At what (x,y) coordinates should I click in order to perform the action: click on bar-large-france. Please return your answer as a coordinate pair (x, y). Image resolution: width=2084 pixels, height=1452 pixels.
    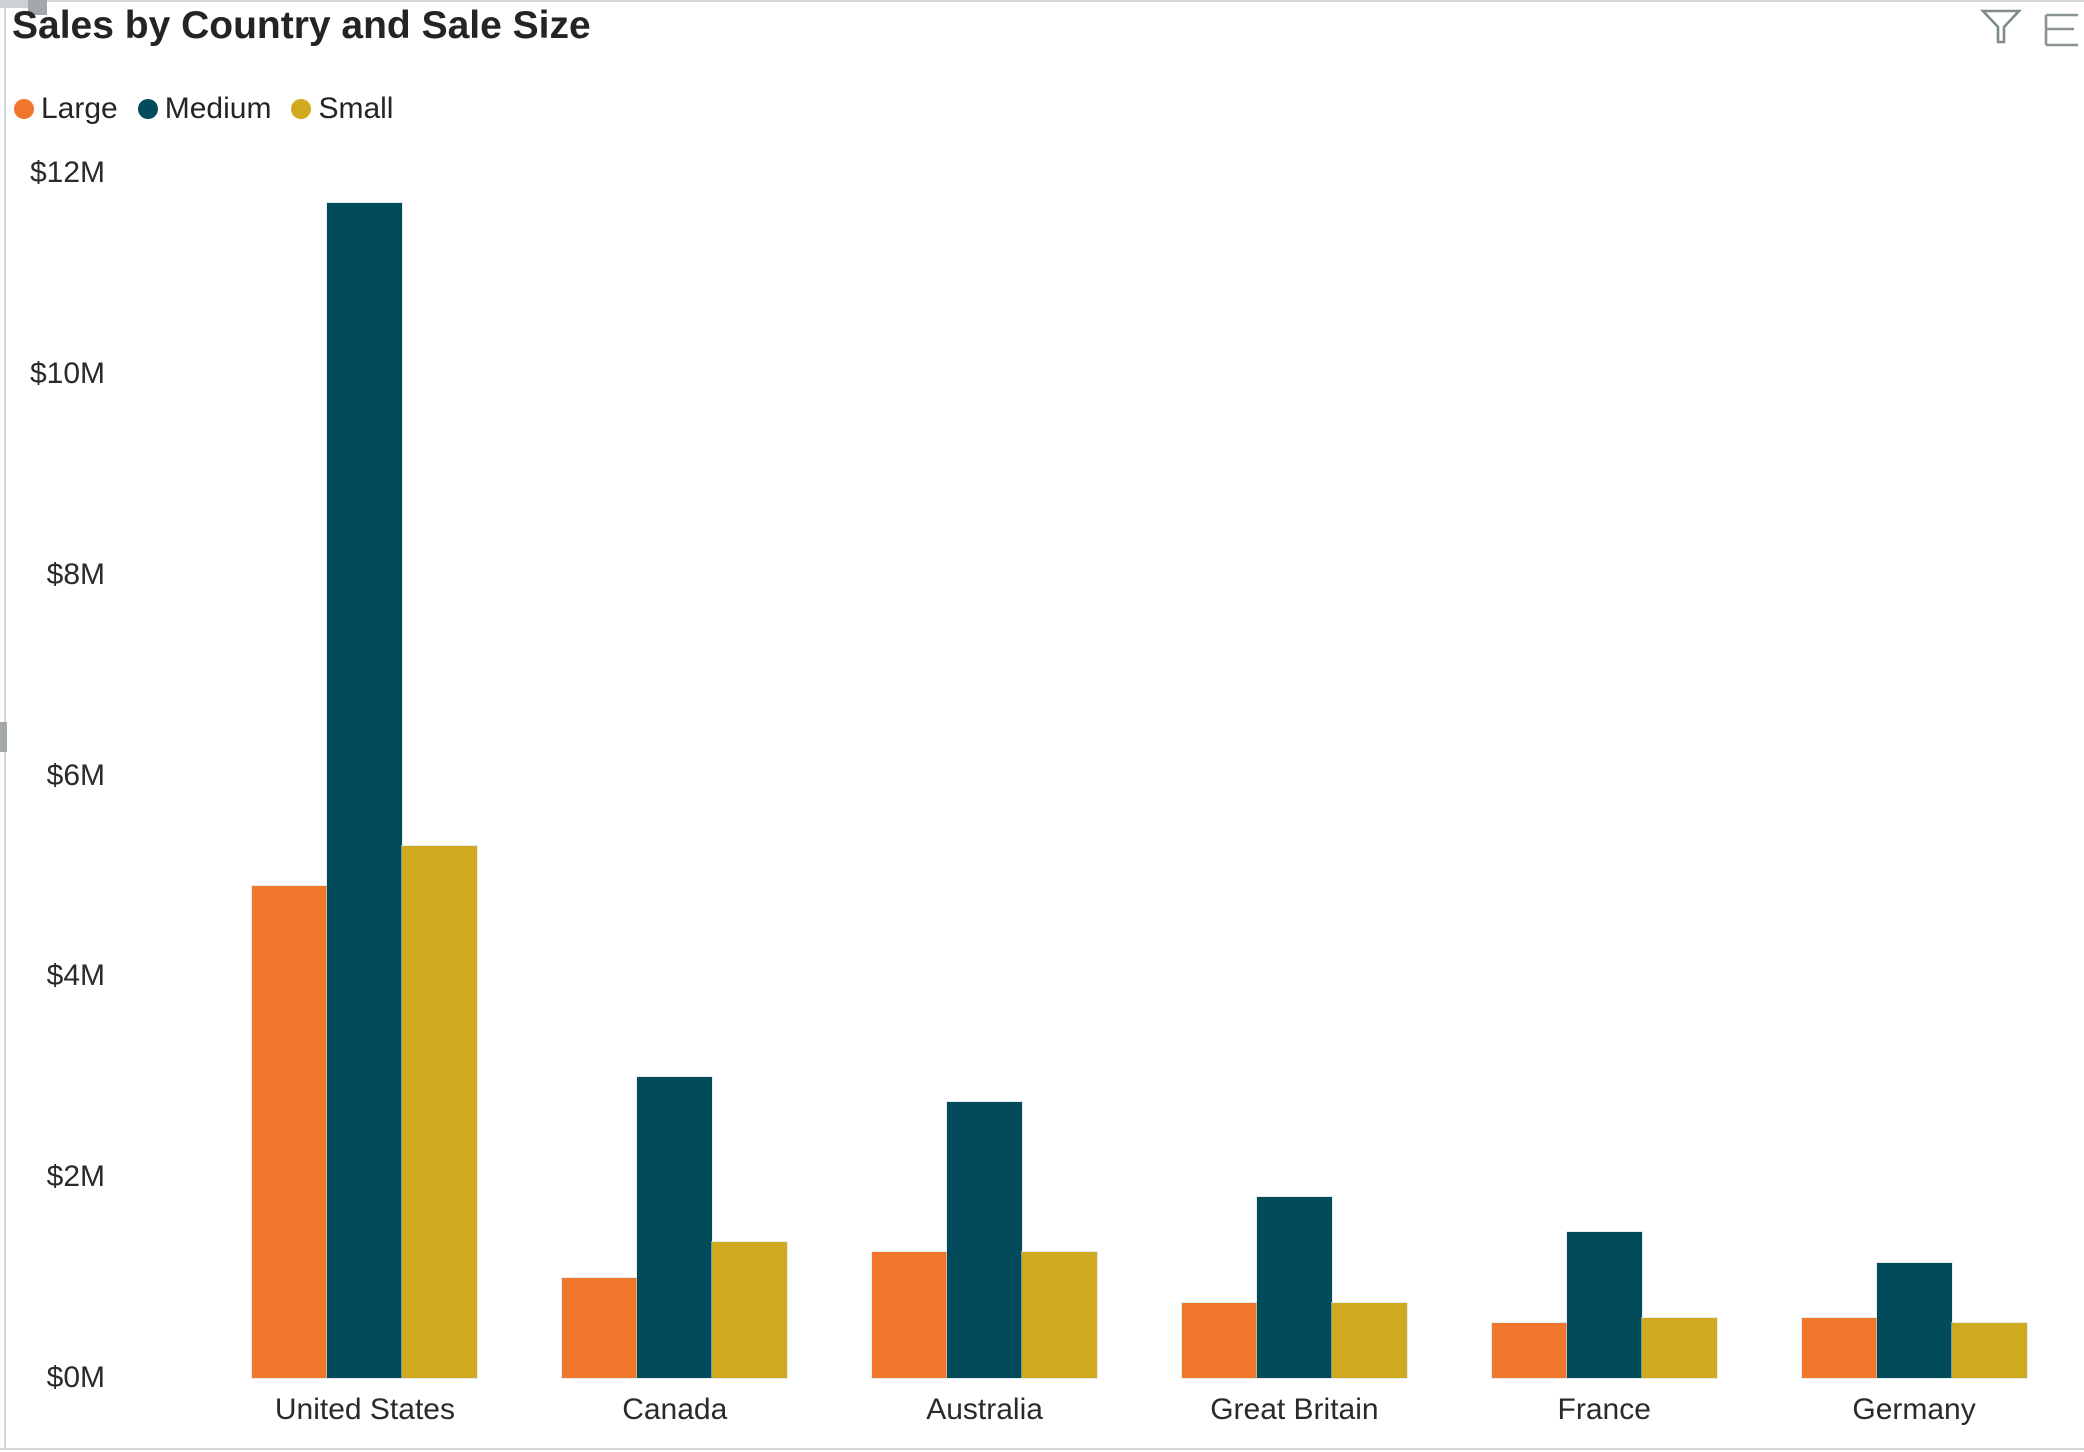
    Looking at the image, I should click on (1529, 1350).